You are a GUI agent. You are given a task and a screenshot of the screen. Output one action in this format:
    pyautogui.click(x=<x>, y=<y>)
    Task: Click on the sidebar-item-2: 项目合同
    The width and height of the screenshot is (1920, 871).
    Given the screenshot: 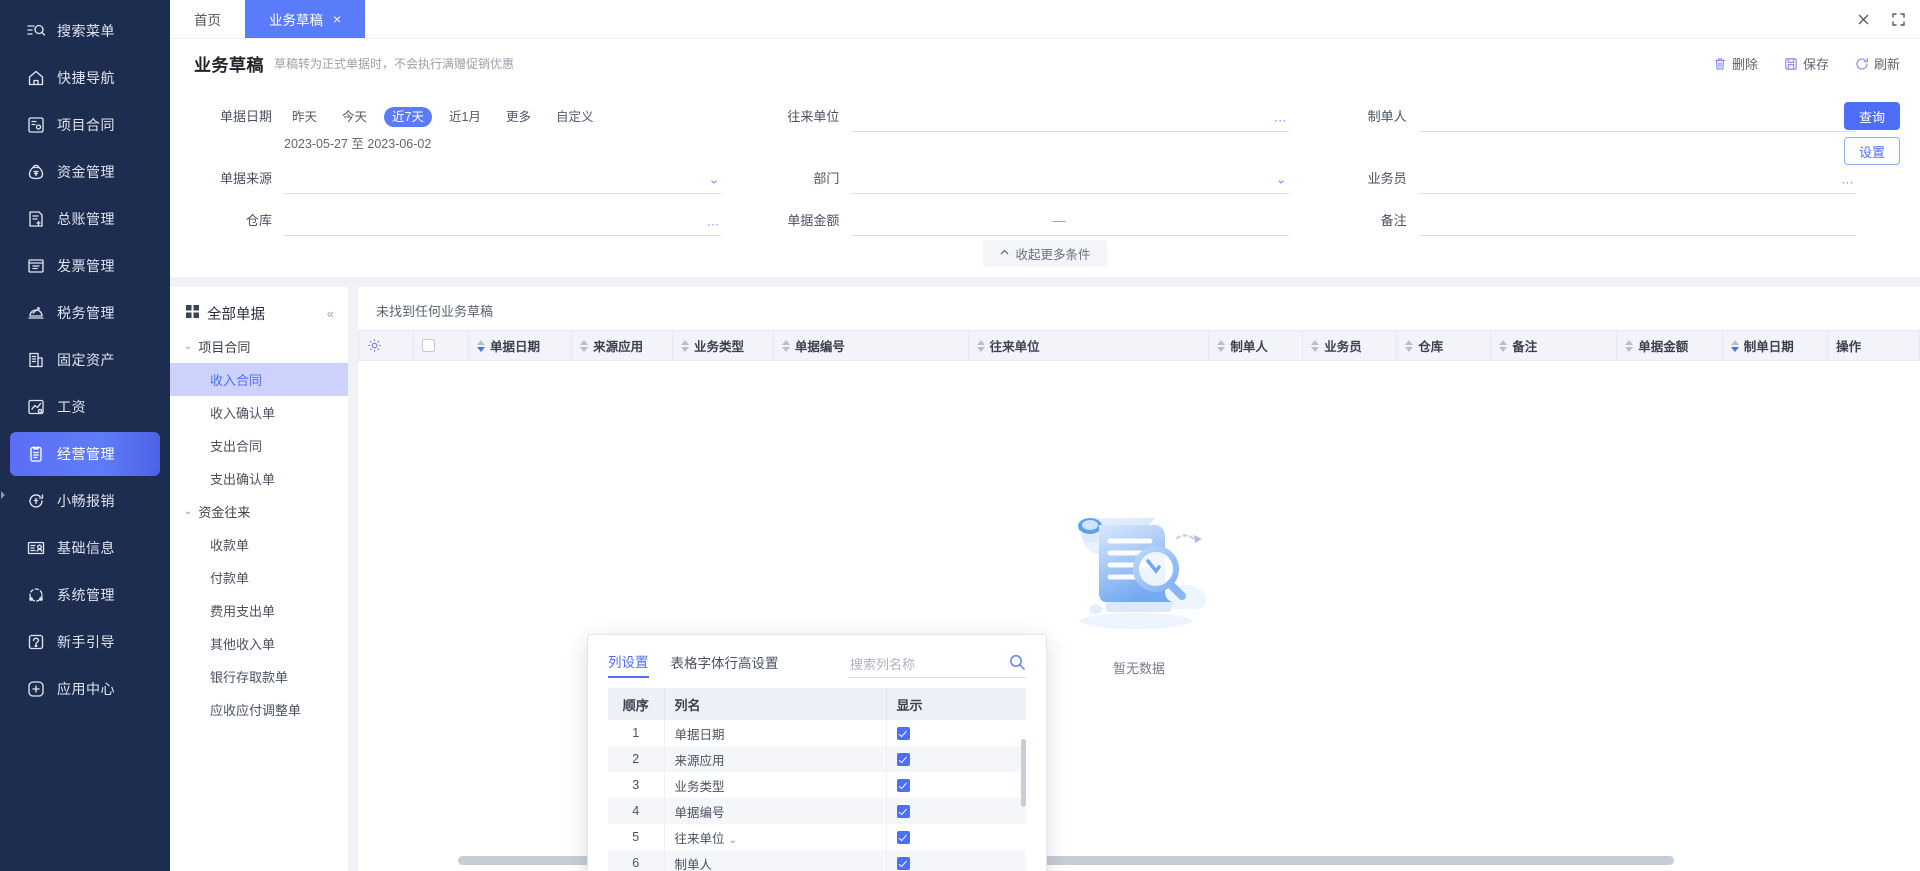 What is the action you would take?
    pyautogui.click(x=85, y=125)
    